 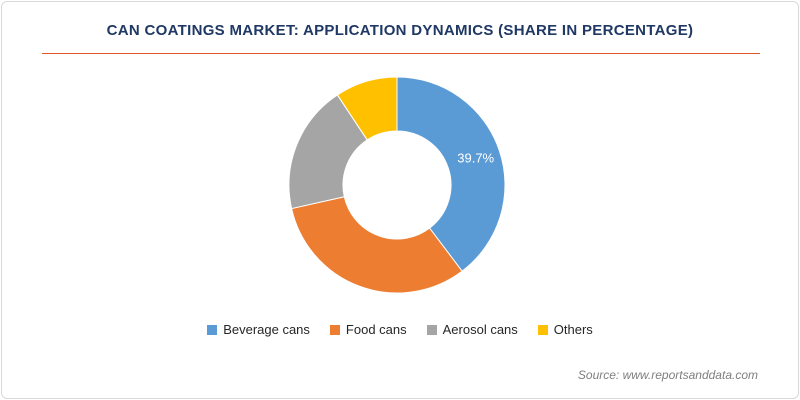 What do you see at coordinates (401, 53) in the screenshot?
I see `title-divider` at bounding box center [401, 53].